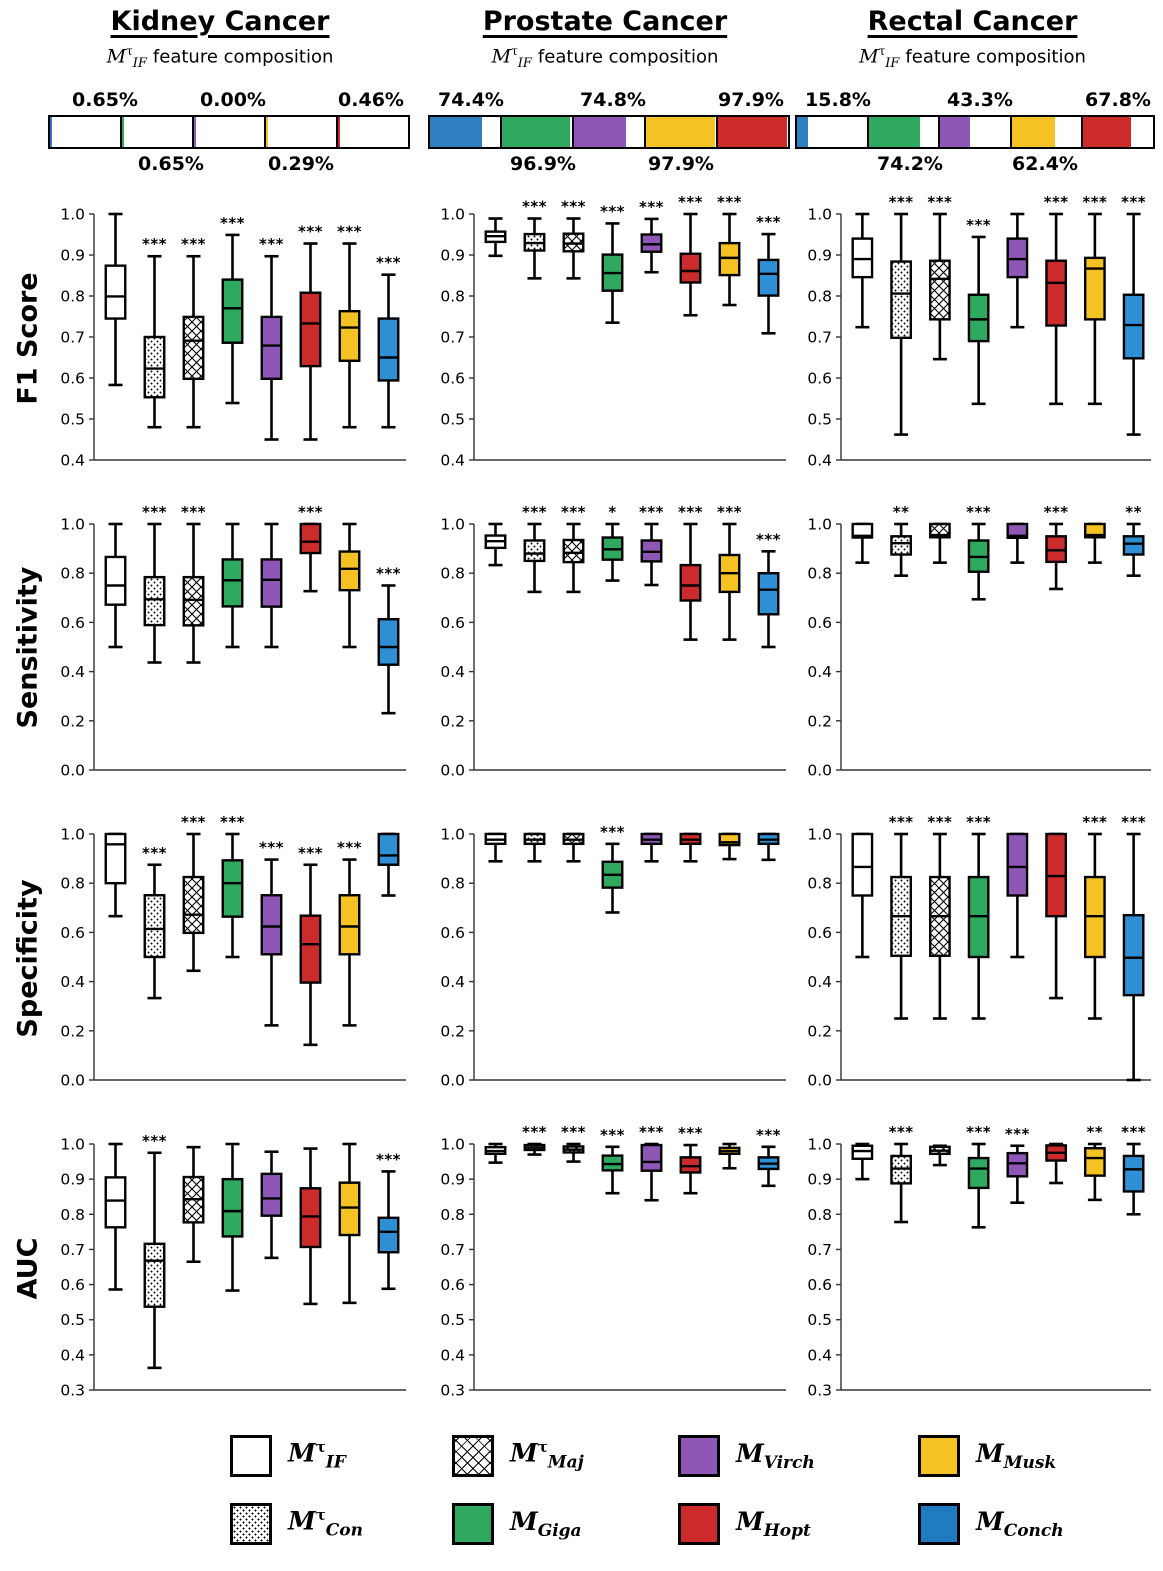 This screenshot has width=1163, height=1571. I want to click on boxplot-m-virch, so click(271, 585).